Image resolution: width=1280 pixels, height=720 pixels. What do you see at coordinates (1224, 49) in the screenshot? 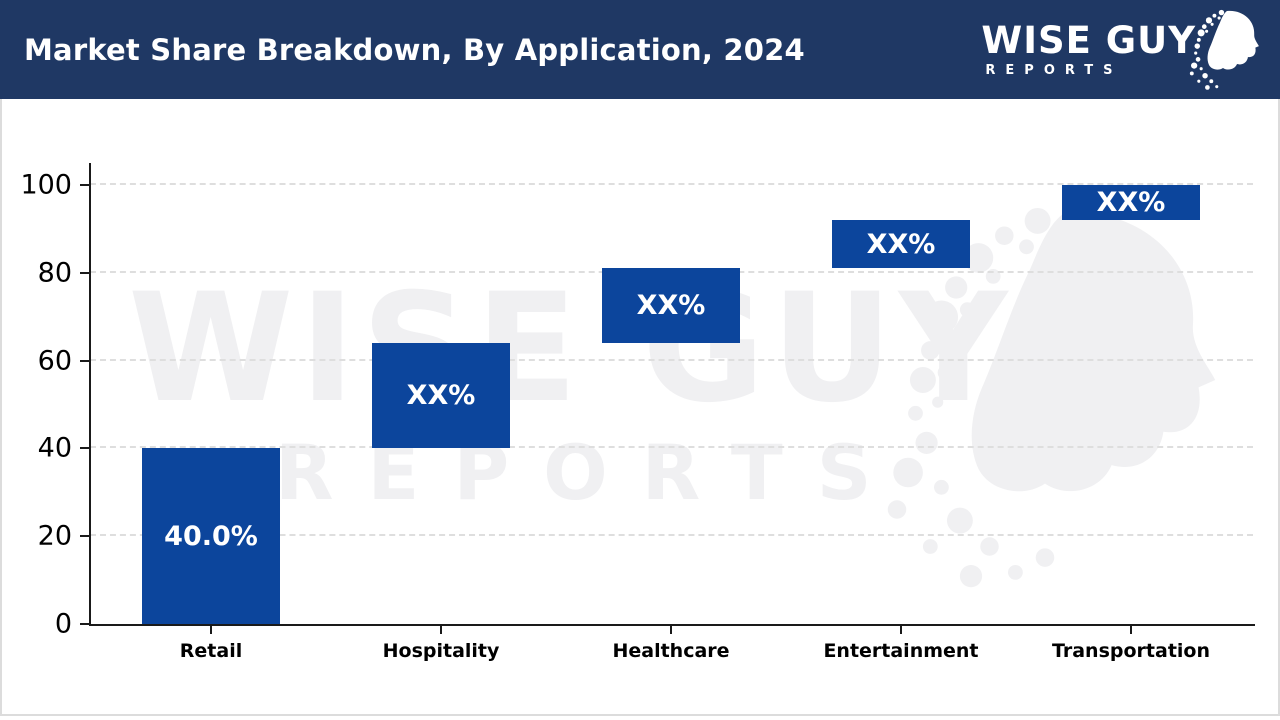
I see `wiseguy-head-icon` at bounding box center [1224, 49].